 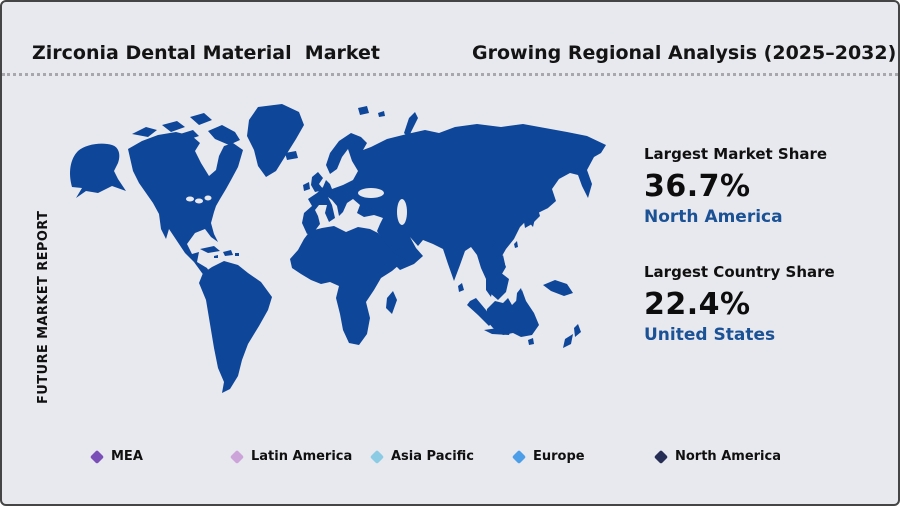 I want to click on legend-diamond-mea-icon, so click(x=97, y=456).